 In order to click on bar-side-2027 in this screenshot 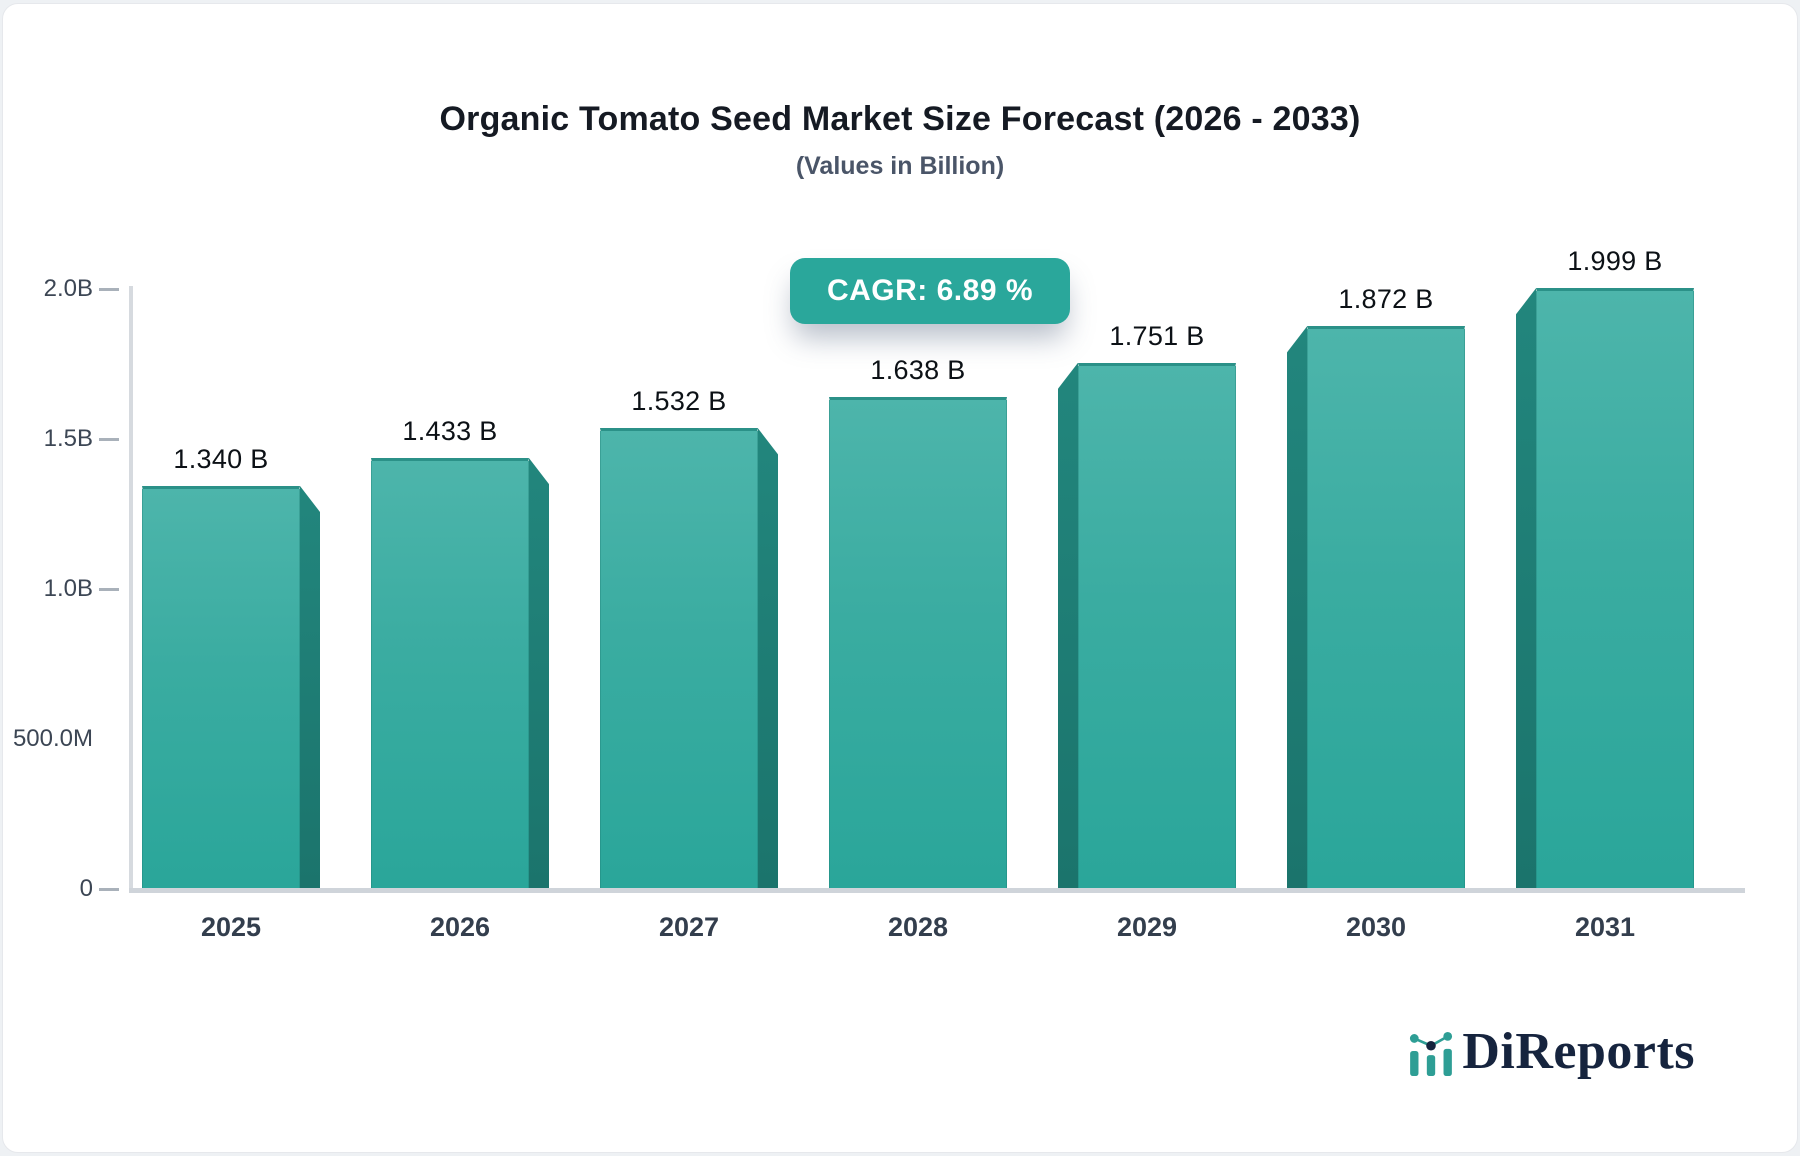, I will do `click(768, 658)`.